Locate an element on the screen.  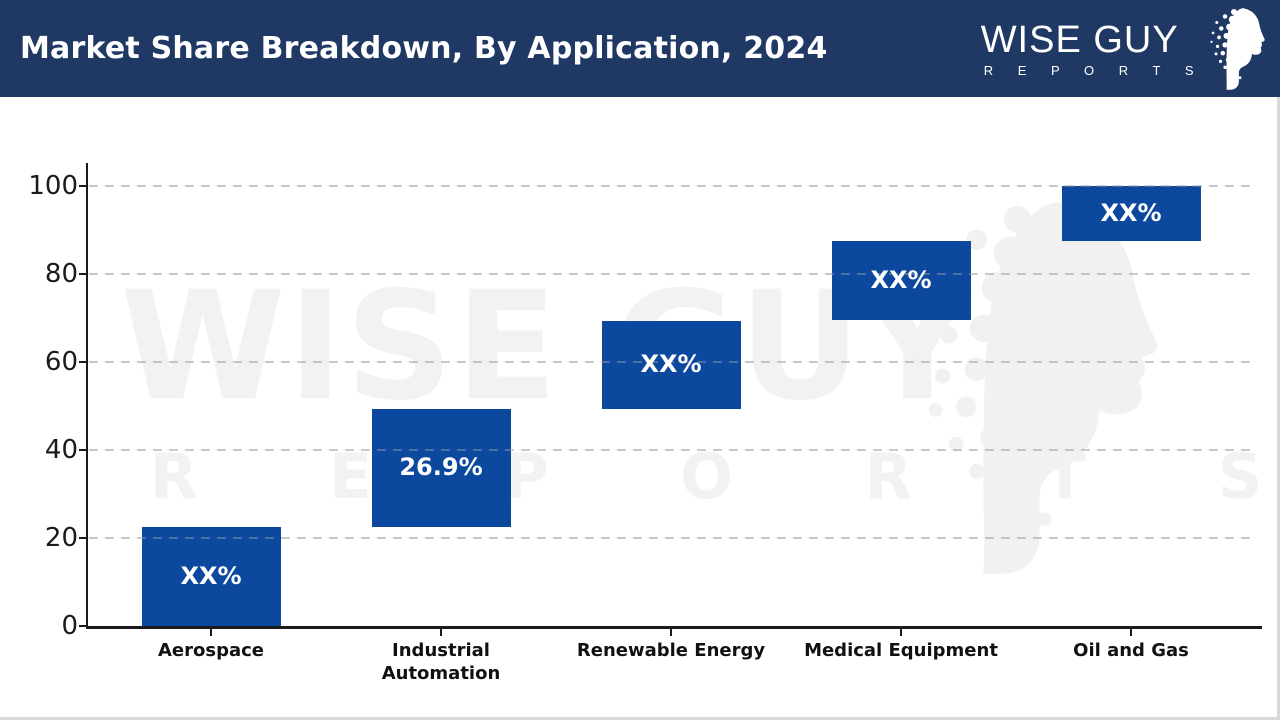
y-tick-label: 0 is located at coordinates (69, 626).